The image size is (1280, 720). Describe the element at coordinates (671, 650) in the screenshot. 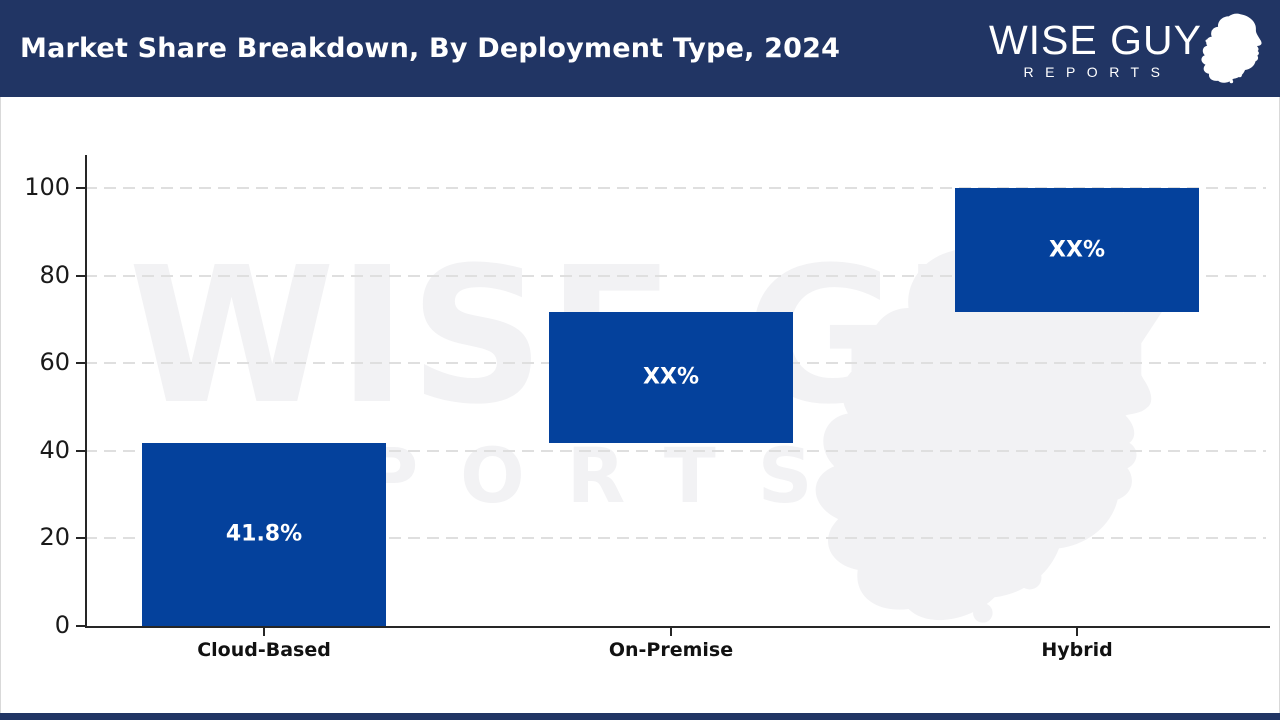

I see `x-category-label: On-Premise` at that location.